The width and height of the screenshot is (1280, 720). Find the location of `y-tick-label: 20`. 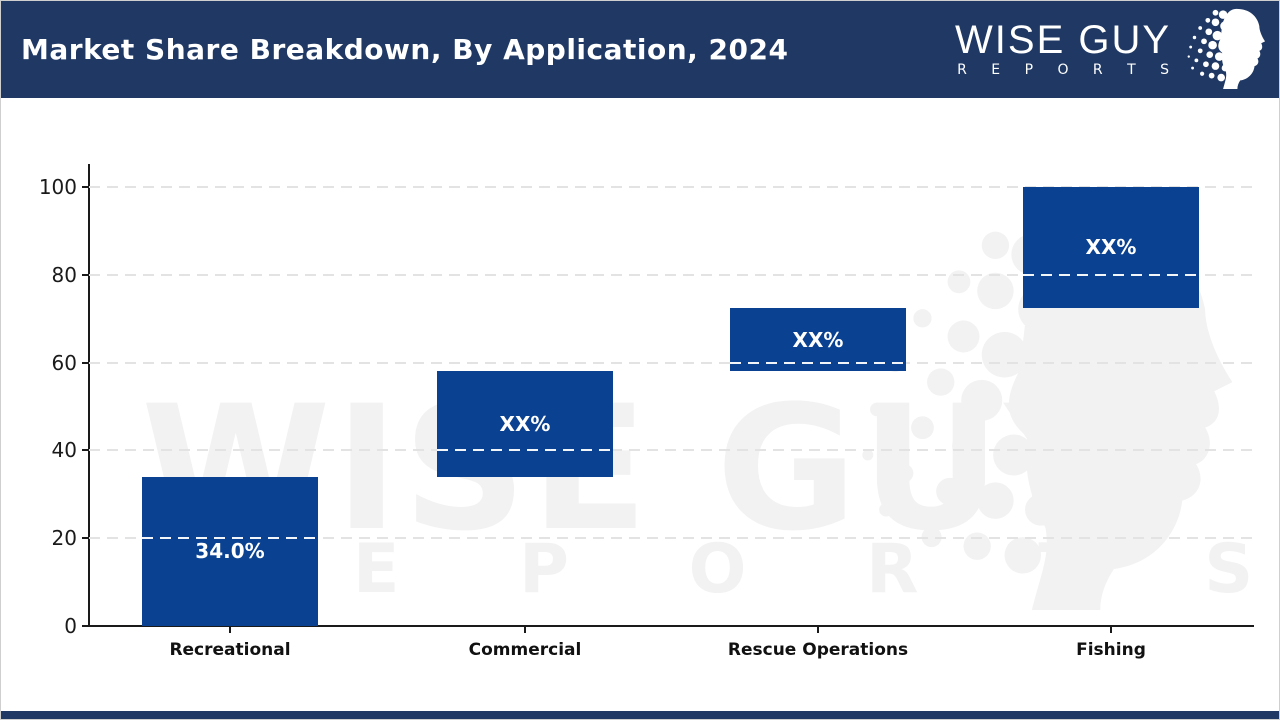

y-tick-label: 20 is located at coordinates (64, 538).